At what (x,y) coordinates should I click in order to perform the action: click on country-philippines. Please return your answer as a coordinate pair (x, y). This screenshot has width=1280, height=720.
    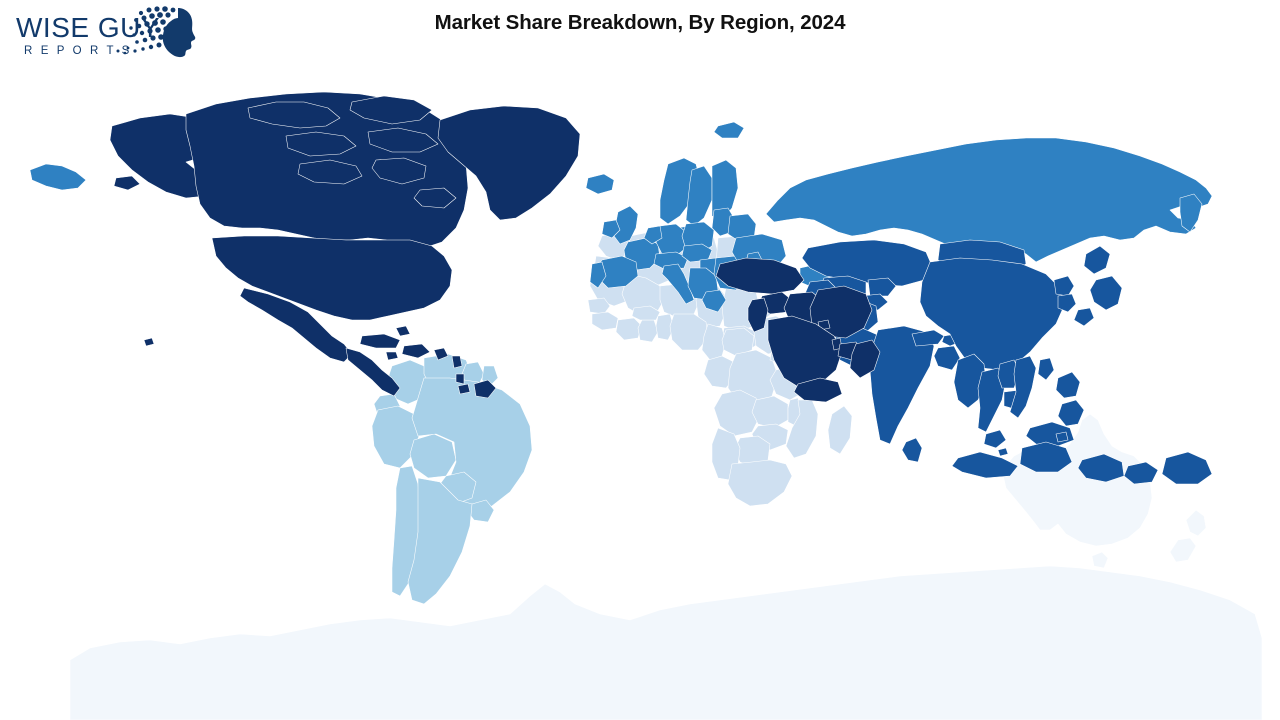
    Looking at the image, I should click on (1070, 399).